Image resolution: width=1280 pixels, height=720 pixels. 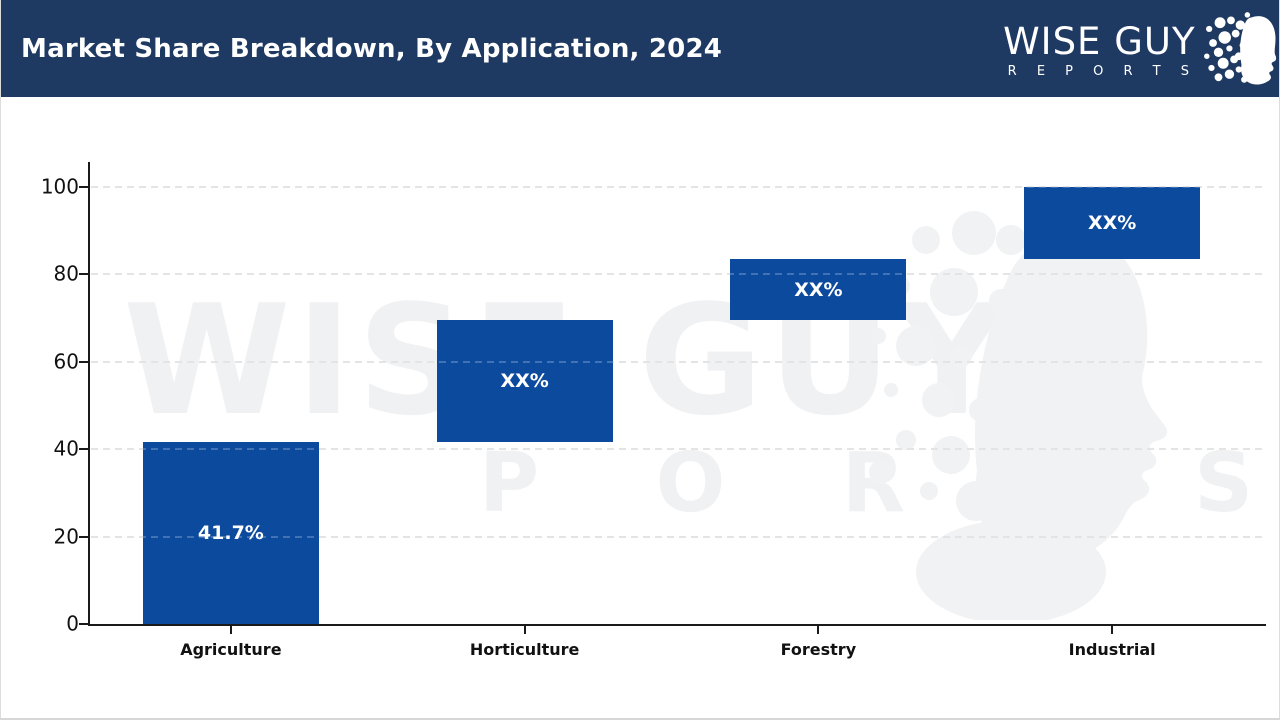 I want to click on x-category-label: Agriculture, so click(x=231, y=649).